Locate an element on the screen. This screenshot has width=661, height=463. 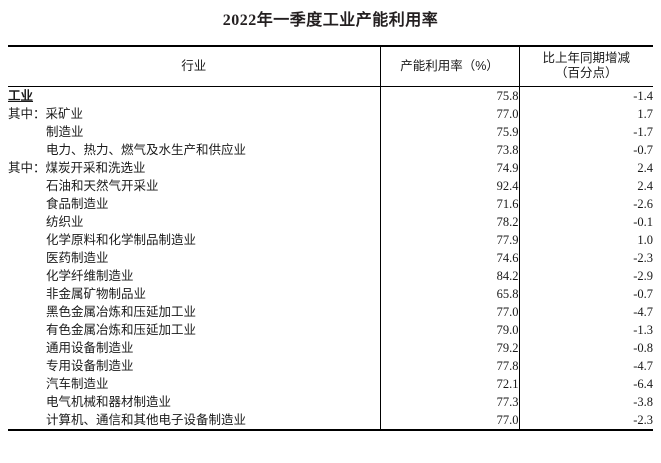
table-row: 工业 75.8 -1.4 is located at coordinates (330, 96).